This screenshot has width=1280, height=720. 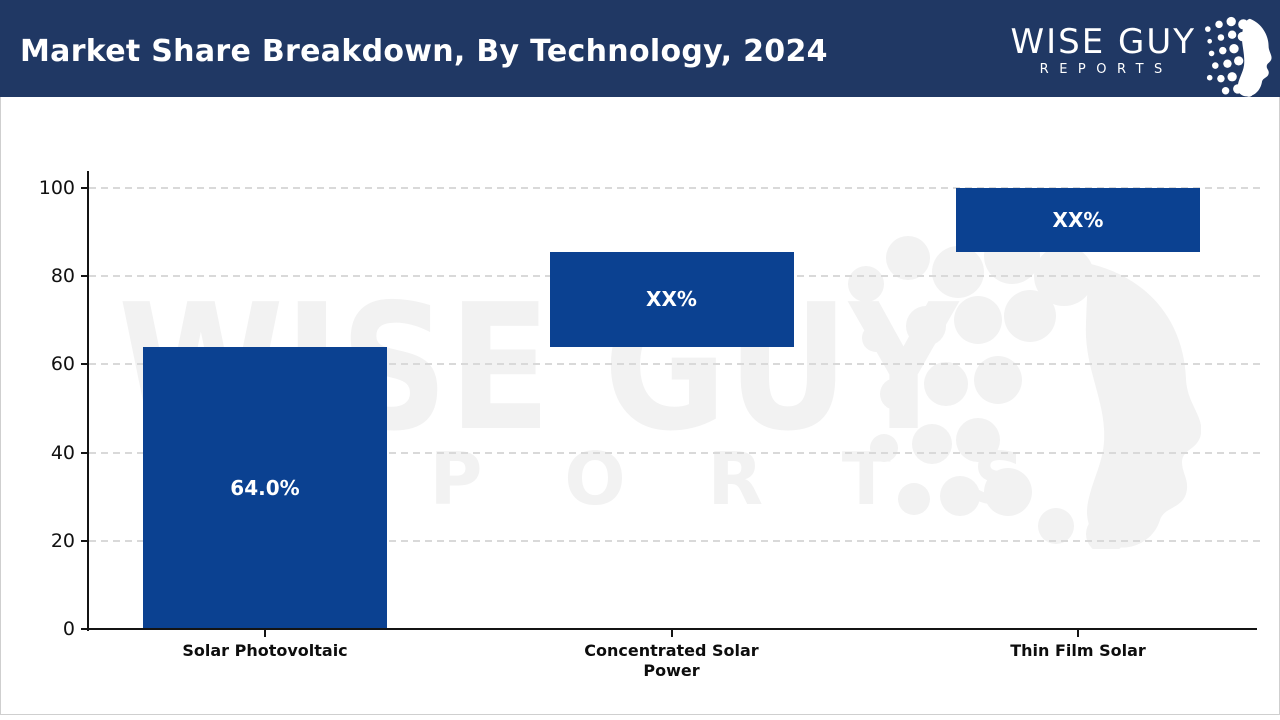 What do you see at coordinates (56, 188) in the screenshot?
I see `y-axis-tick-label: 100` at bounding box center [56, 188].